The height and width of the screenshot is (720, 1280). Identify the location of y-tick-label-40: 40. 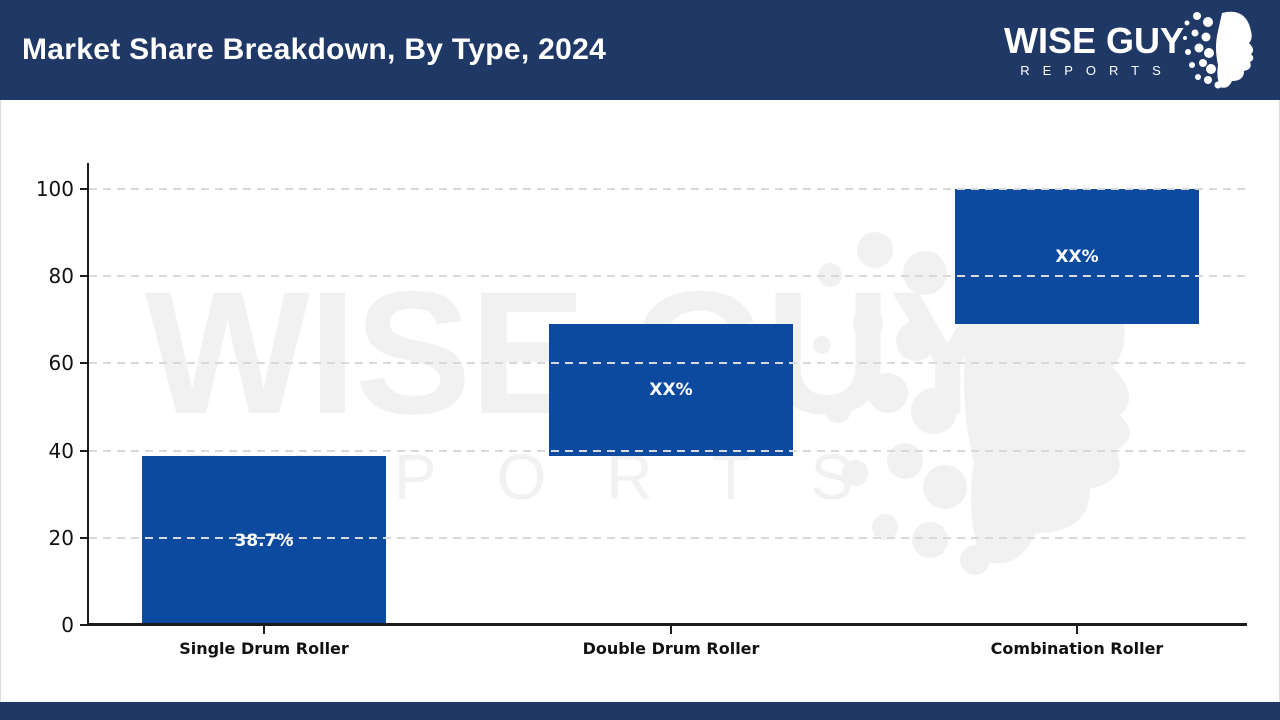
(61, 450).